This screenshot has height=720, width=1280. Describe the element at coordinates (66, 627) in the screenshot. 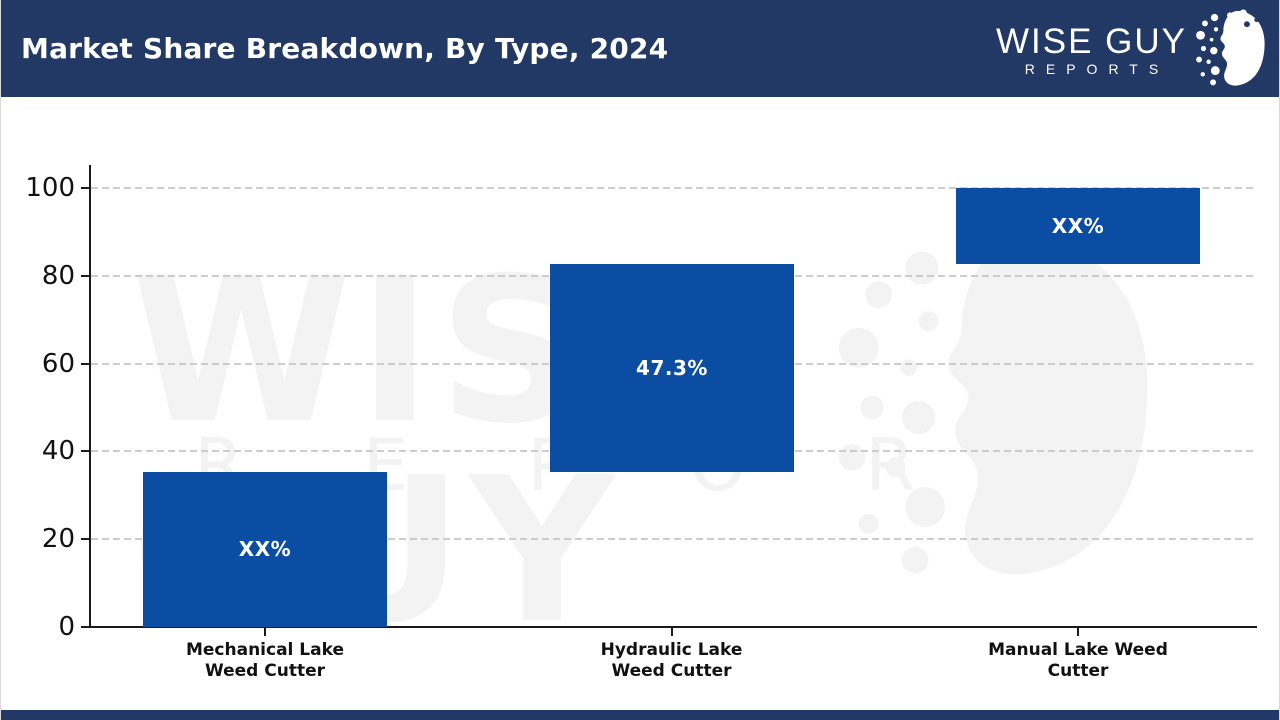

I see `y-tick-label: 0` at that location.